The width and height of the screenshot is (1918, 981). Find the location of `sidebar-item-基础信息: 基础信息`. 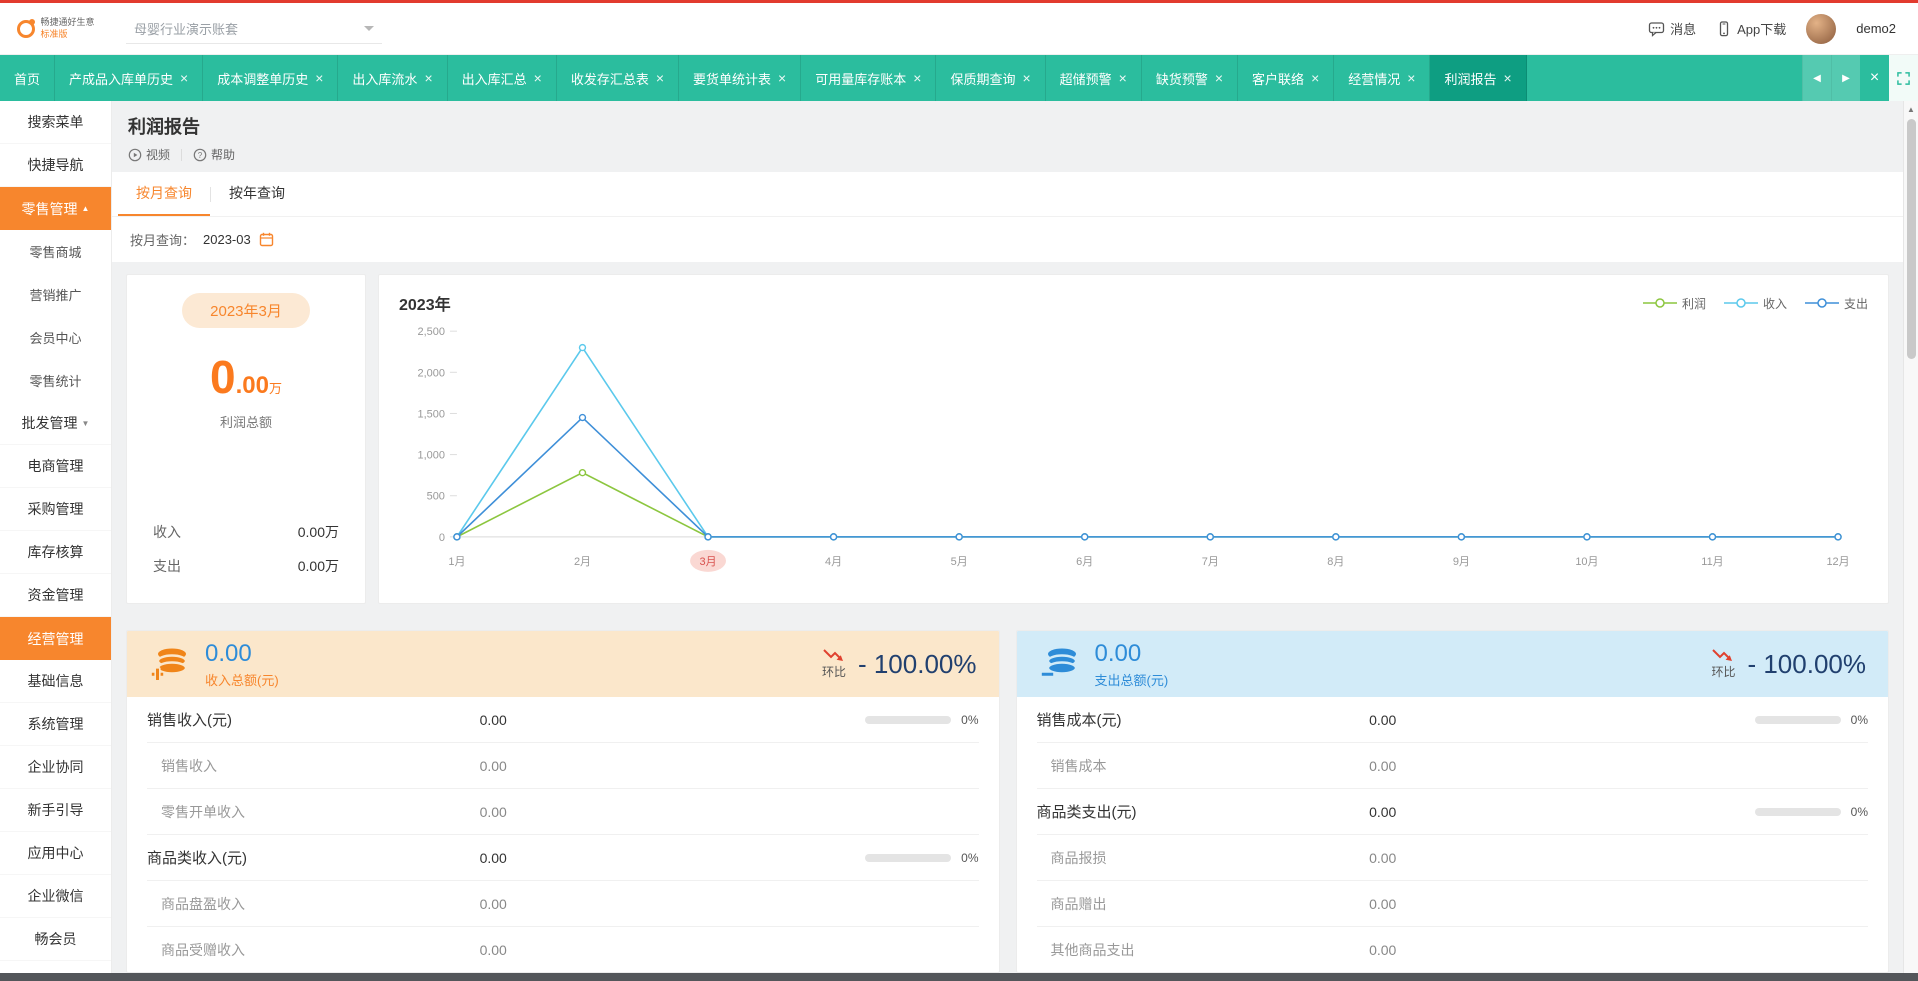

sidebar-item-基础信息: 基础信息 is located at coordinates (55, 681).